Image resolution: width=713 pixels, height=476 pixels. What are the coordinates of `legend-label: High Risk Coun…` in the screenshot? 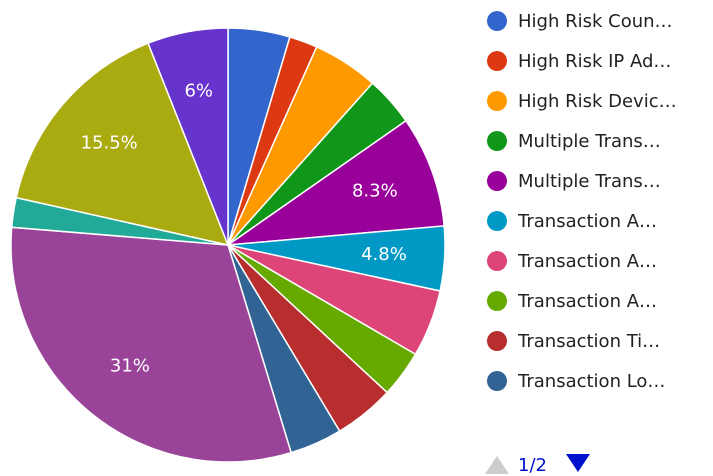 It's located at (595, 21).